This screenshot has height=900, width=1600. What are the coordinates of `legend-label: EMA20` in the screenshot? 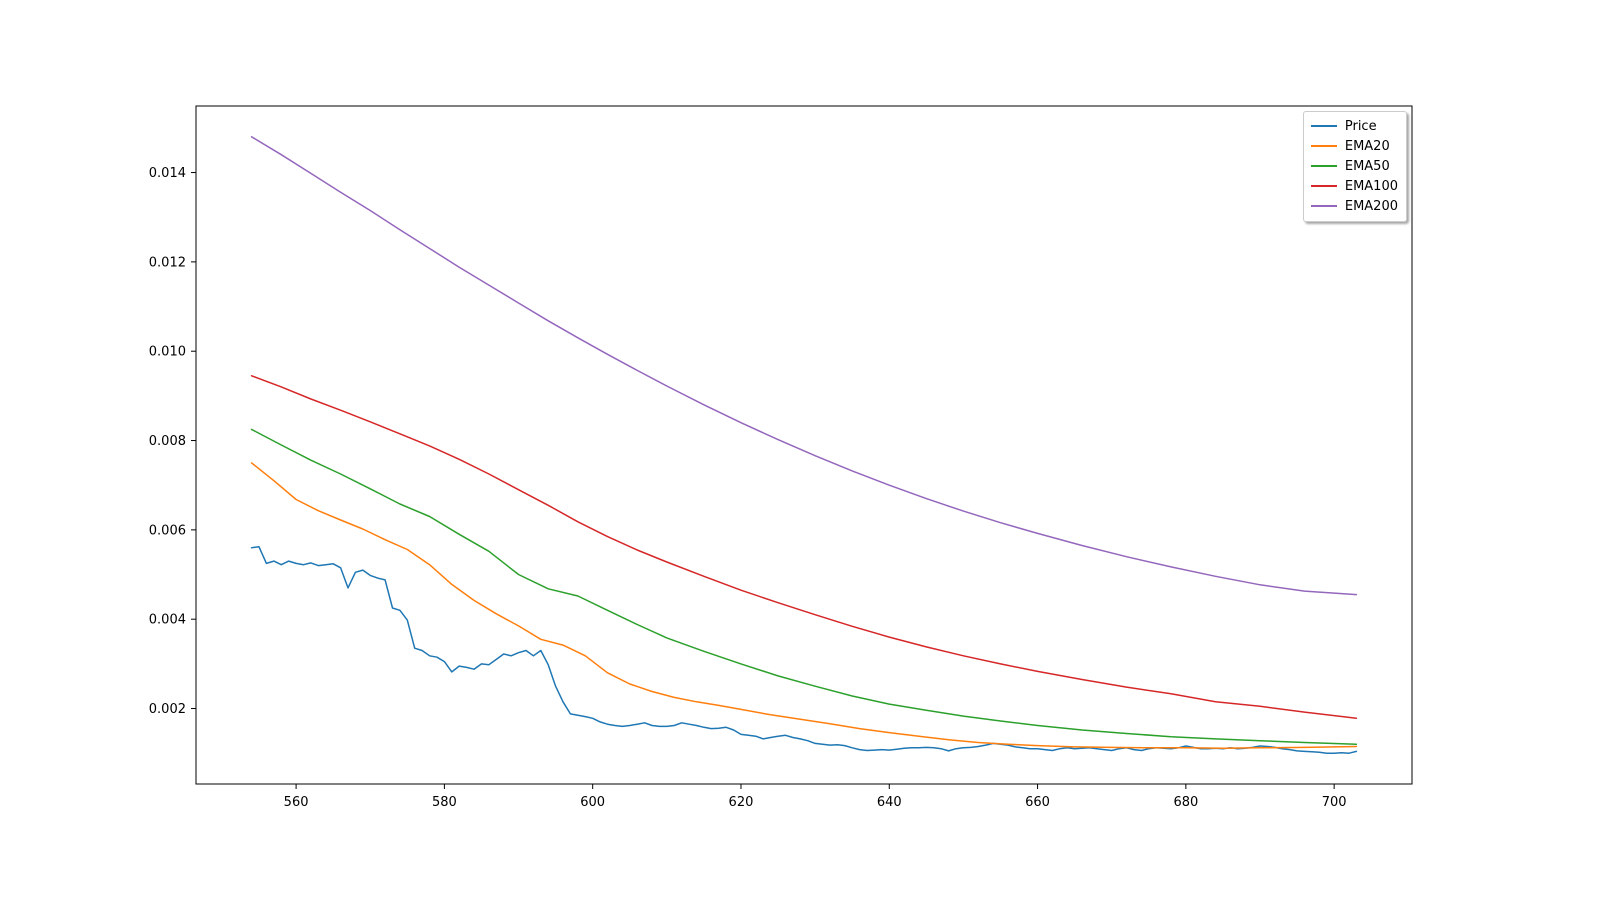 It's located at (1367, 146).